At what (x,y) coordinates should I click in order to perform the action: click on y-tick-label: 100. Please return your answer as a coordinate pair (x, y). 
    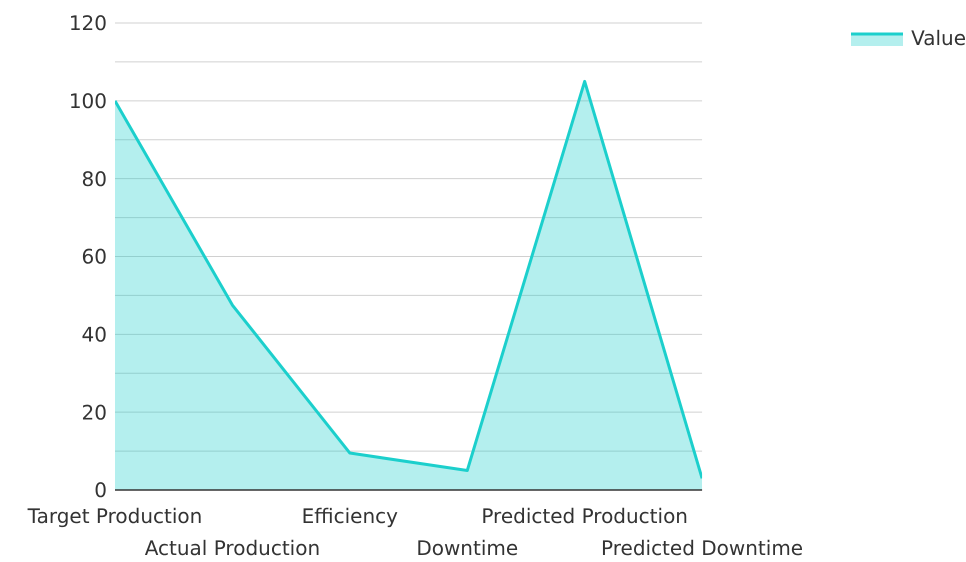
    Looking at the image, I should click on (87, 100).